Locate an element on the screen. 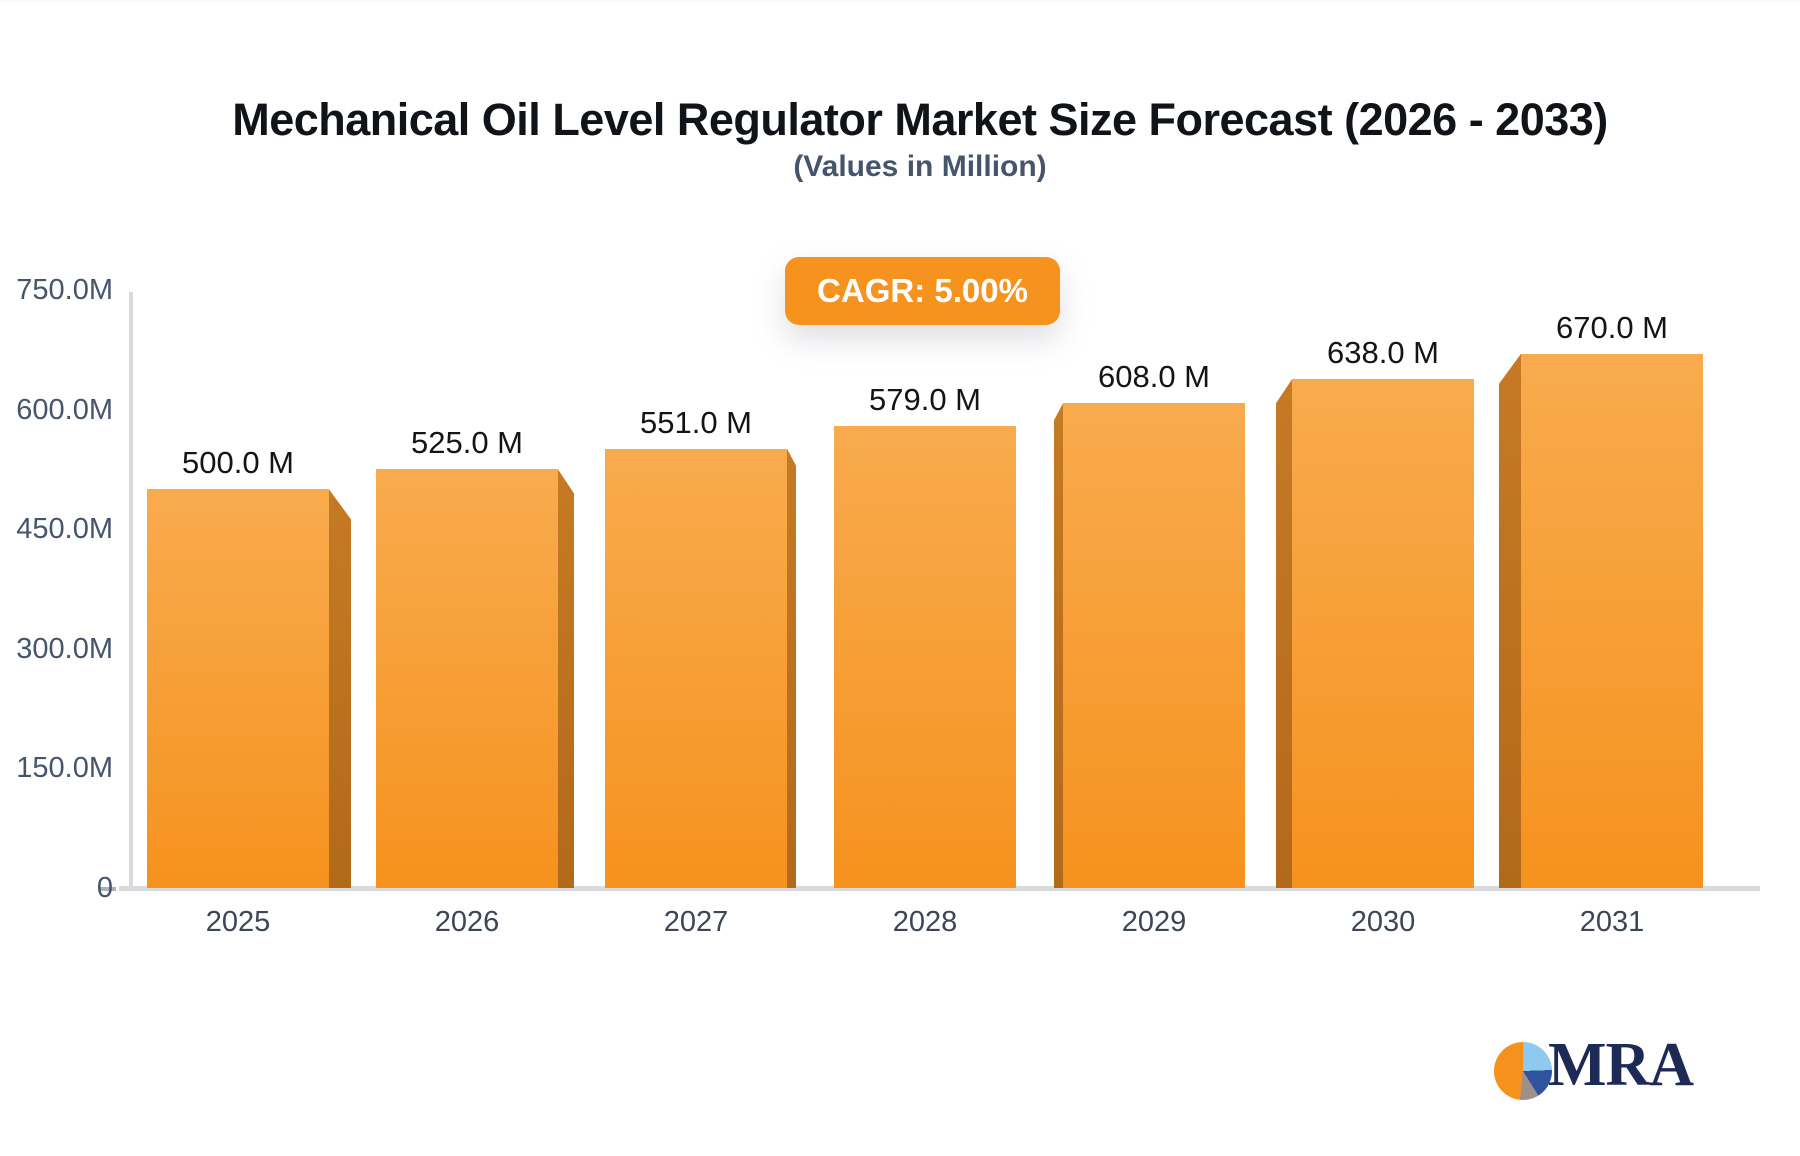 The width and height of the screenshot is (1800, 1156). bar-2030 is located at coordinates (1383, 633).